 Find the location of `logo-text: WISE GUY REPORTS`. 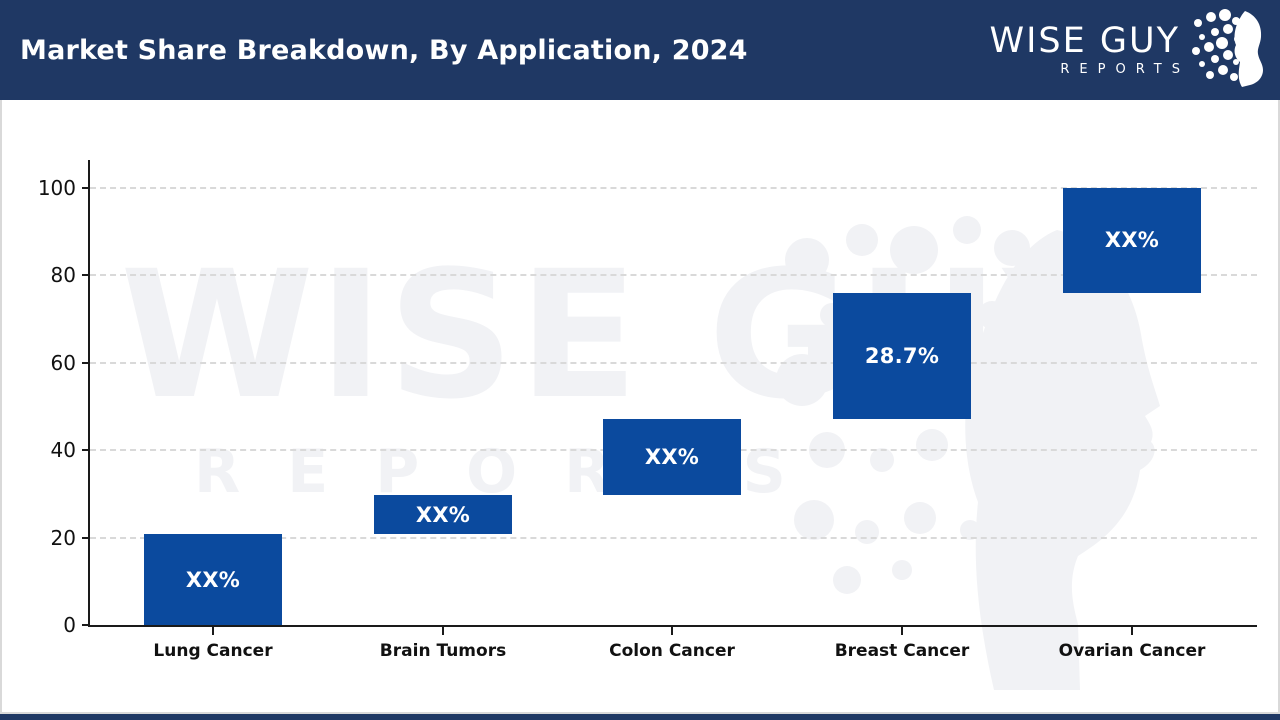

logo-text: WISE GUY REPORTS is located at coordinates (1084, 50).